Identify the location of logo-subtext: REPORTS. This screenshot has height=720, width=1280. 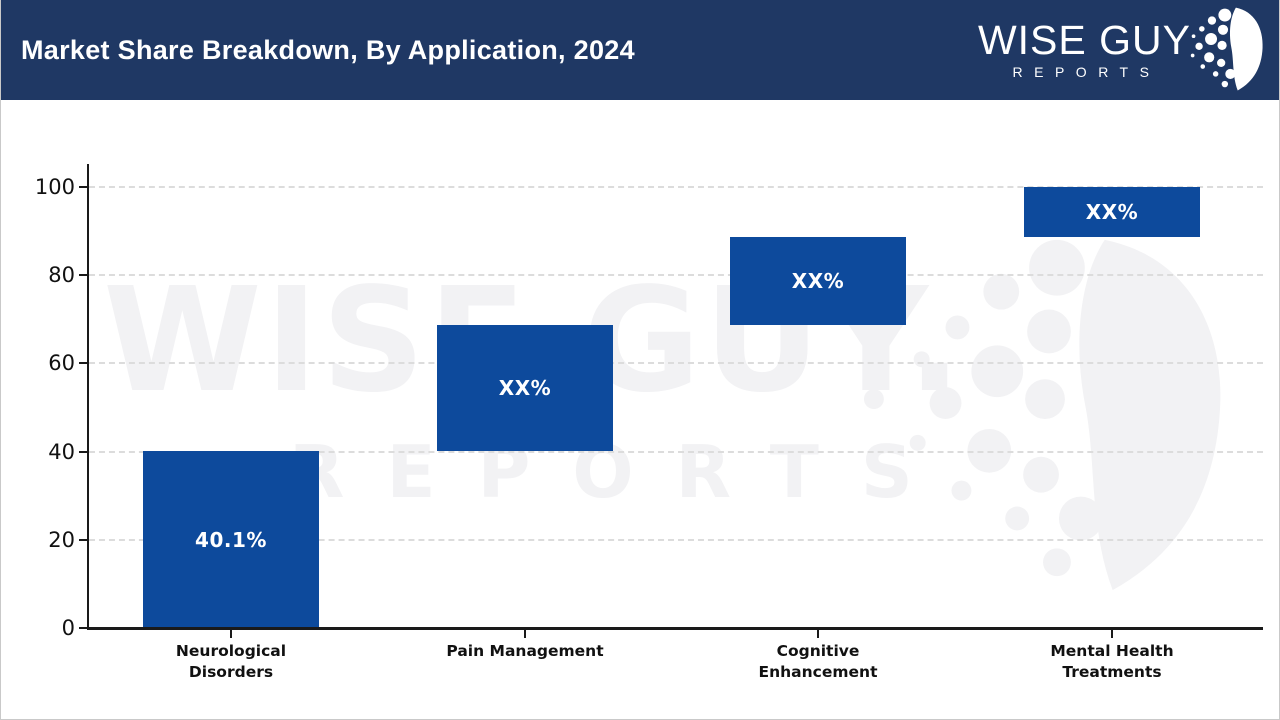
(1086, 72).